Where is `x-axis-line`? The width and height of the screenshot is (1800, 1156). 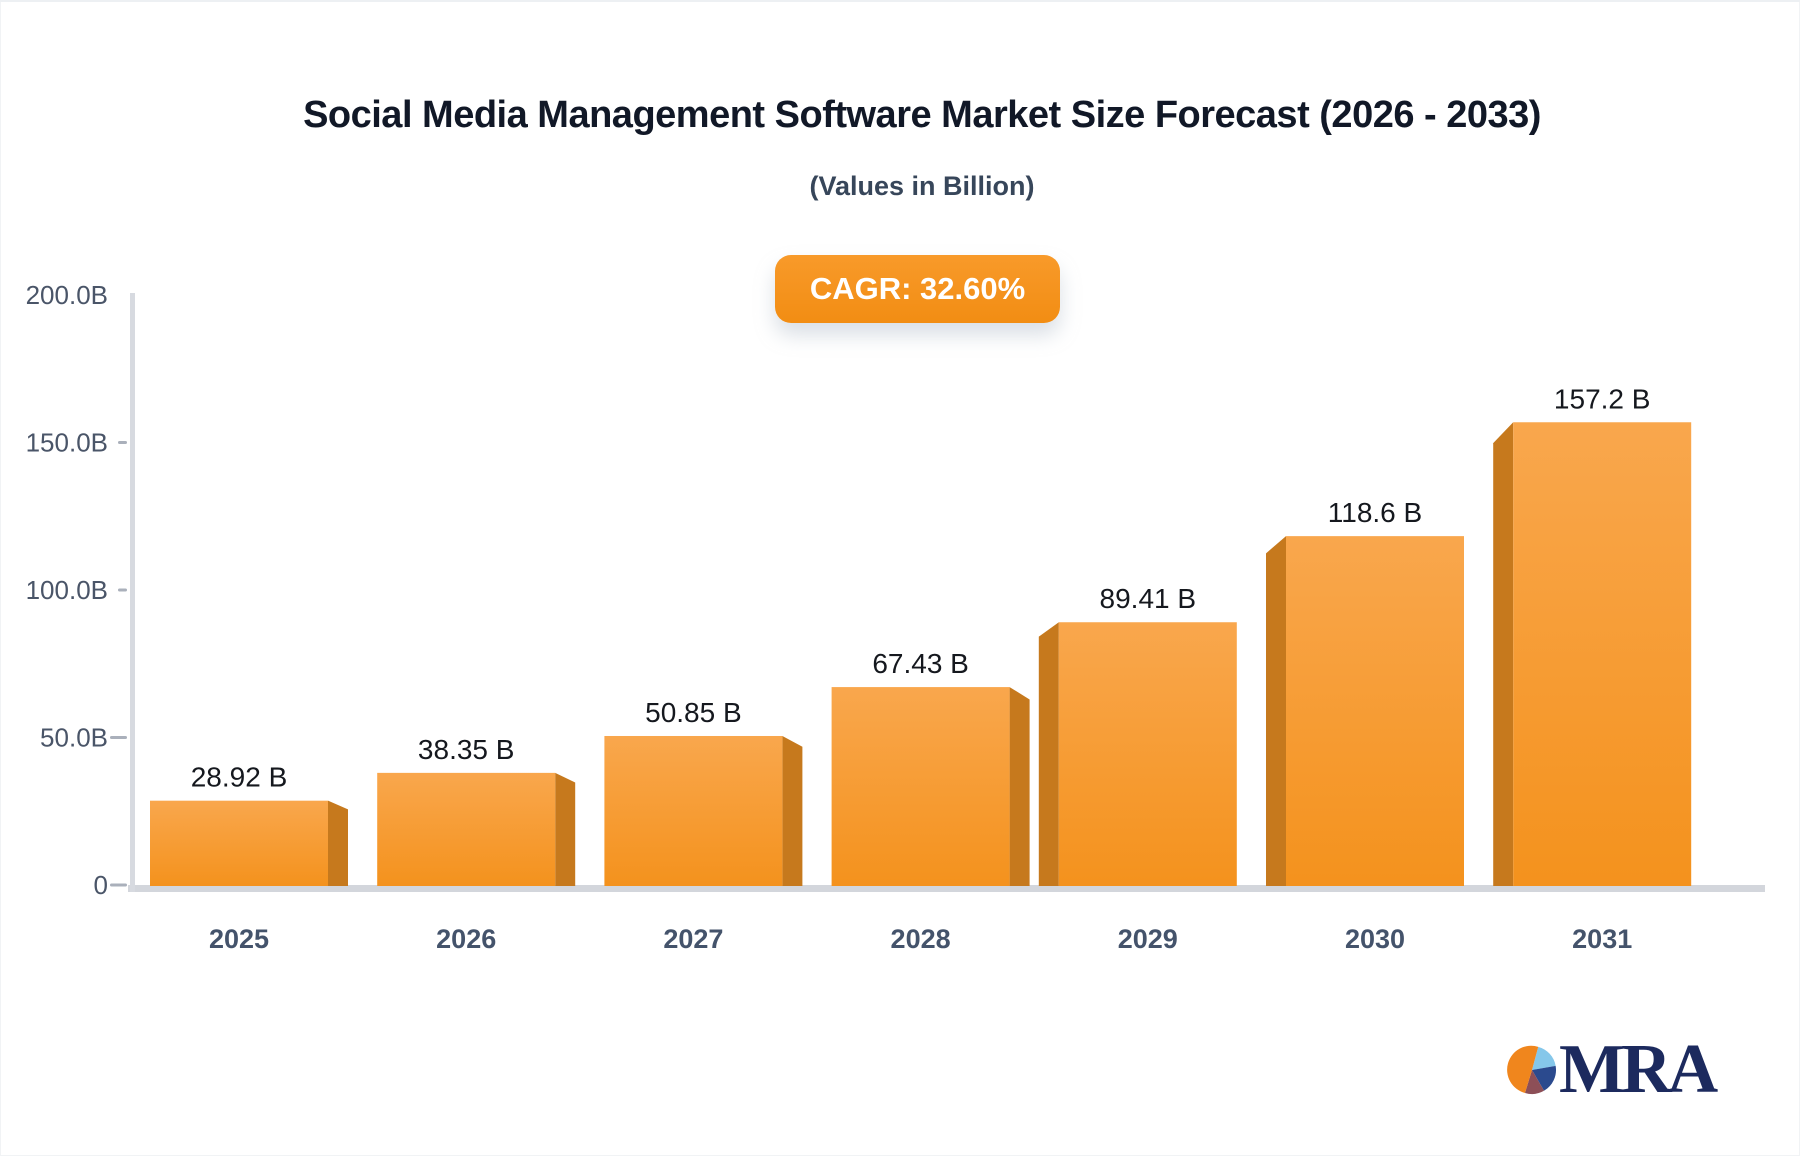
x-axis-line is located at coordinates (946, 888).